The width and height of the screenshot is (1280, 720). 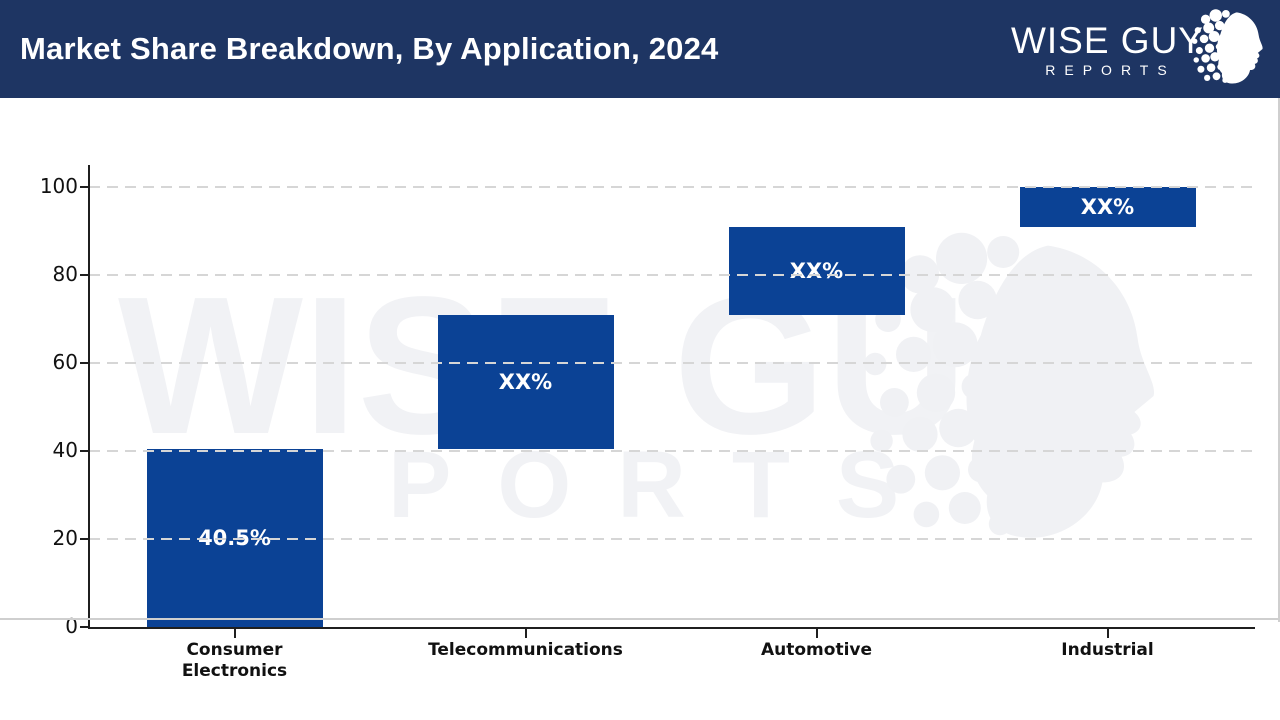 What do you see at coordinates (65, 362) in the screenshot?
I see `y-tick-label: 60` at bounding box center [65, 362].